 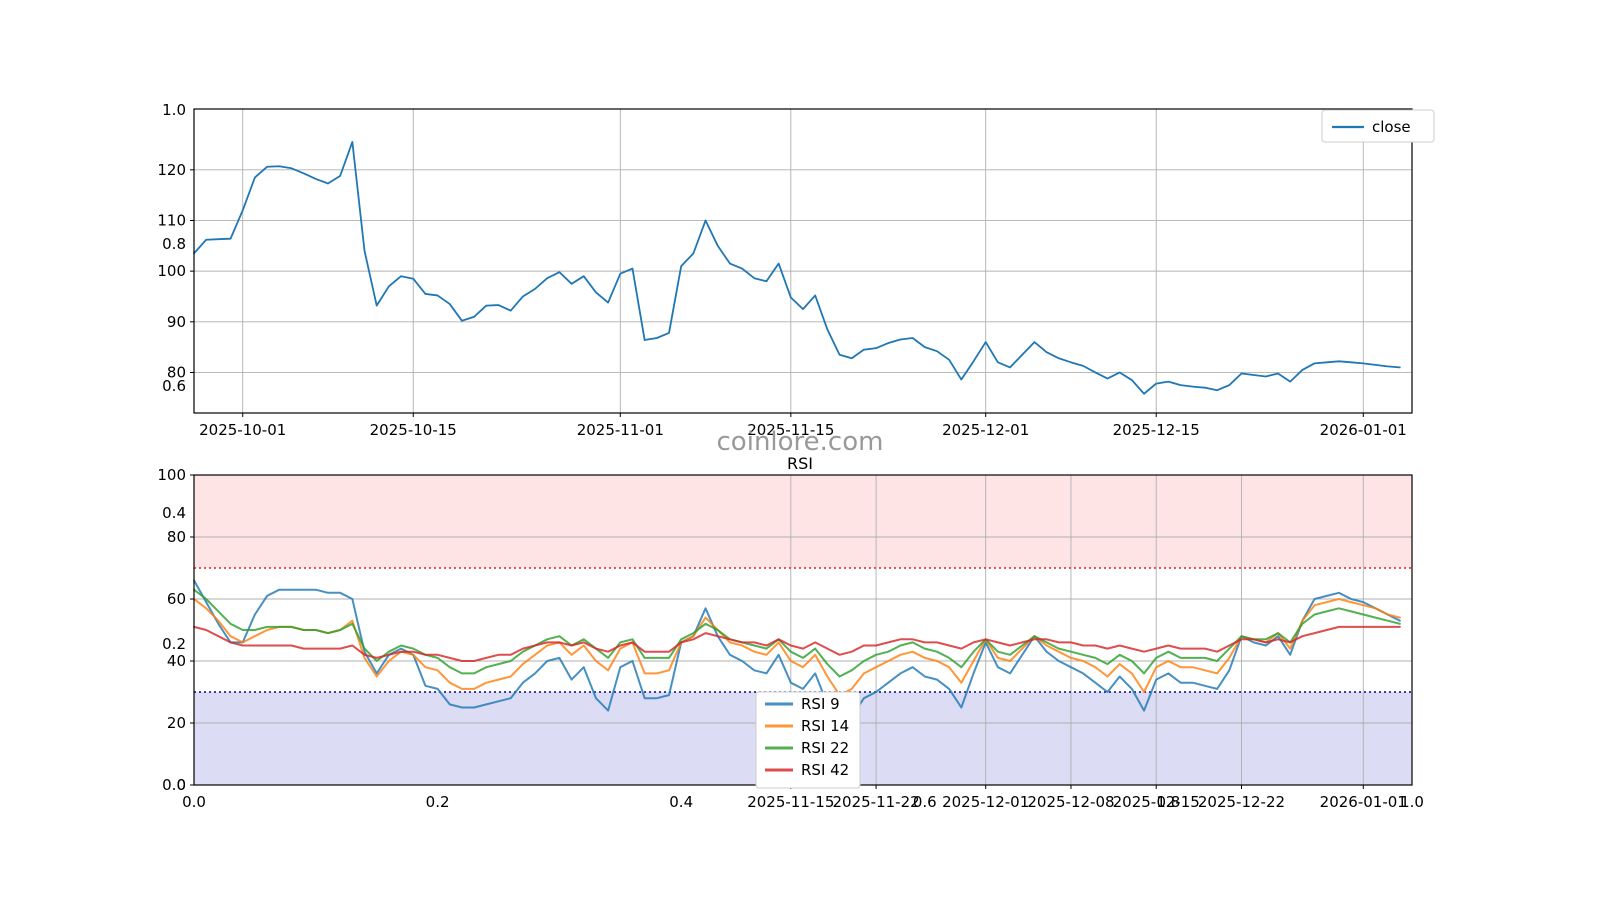 I want to click on rsi-x-axis-normalized-labels: 0.0 0.2 0.4 0.6 0.8 1.0, so click(x=803, y=802).